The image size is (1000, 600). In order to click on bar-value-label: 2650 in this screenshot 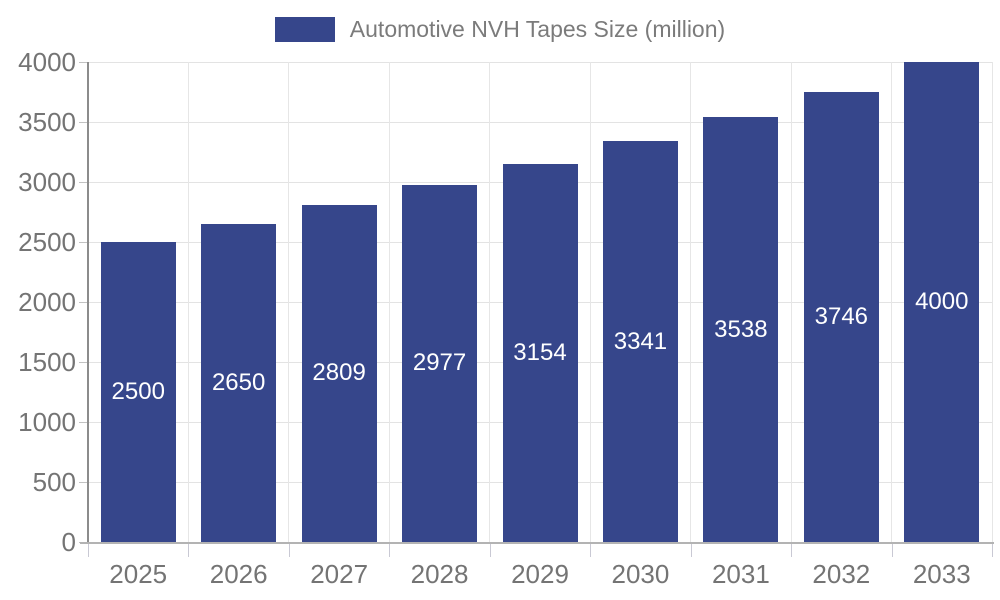, I will do `click(238, 382)`.